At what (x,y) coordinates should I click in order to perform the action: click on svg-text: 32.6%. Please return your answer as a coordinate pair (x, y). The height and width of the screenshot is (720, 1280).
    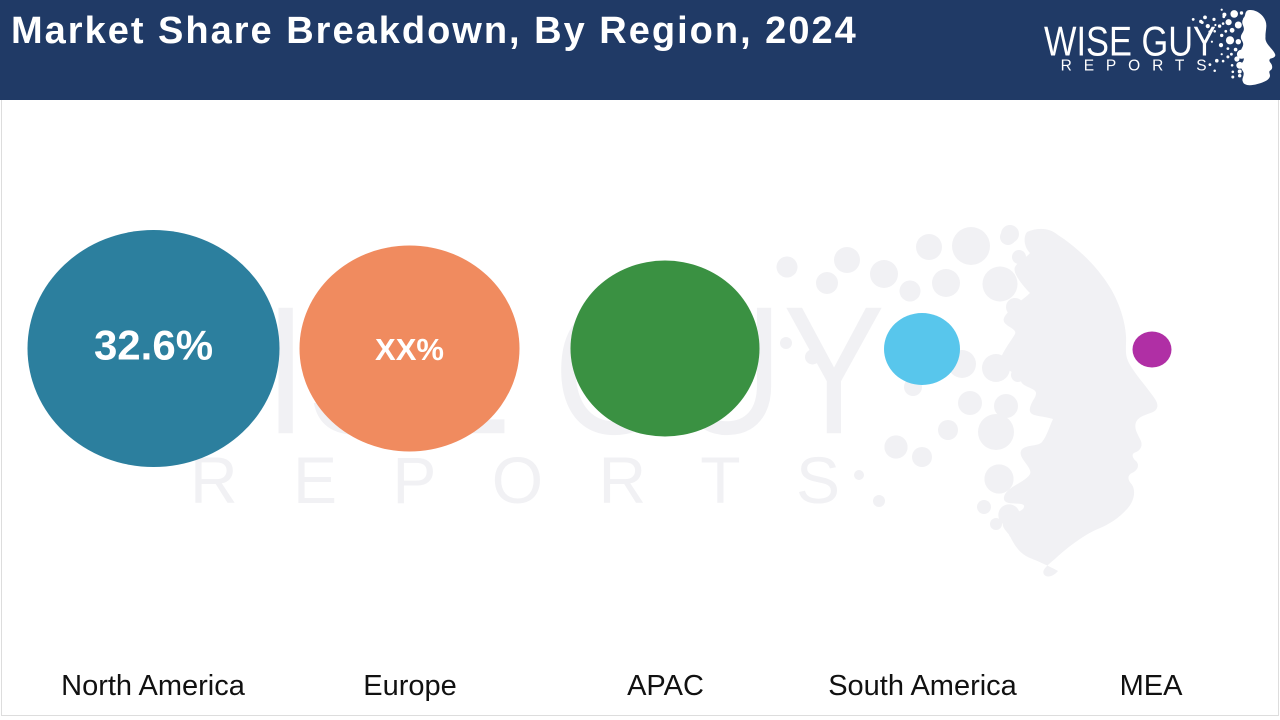
    Looking at the image, I should click on (153, 345).